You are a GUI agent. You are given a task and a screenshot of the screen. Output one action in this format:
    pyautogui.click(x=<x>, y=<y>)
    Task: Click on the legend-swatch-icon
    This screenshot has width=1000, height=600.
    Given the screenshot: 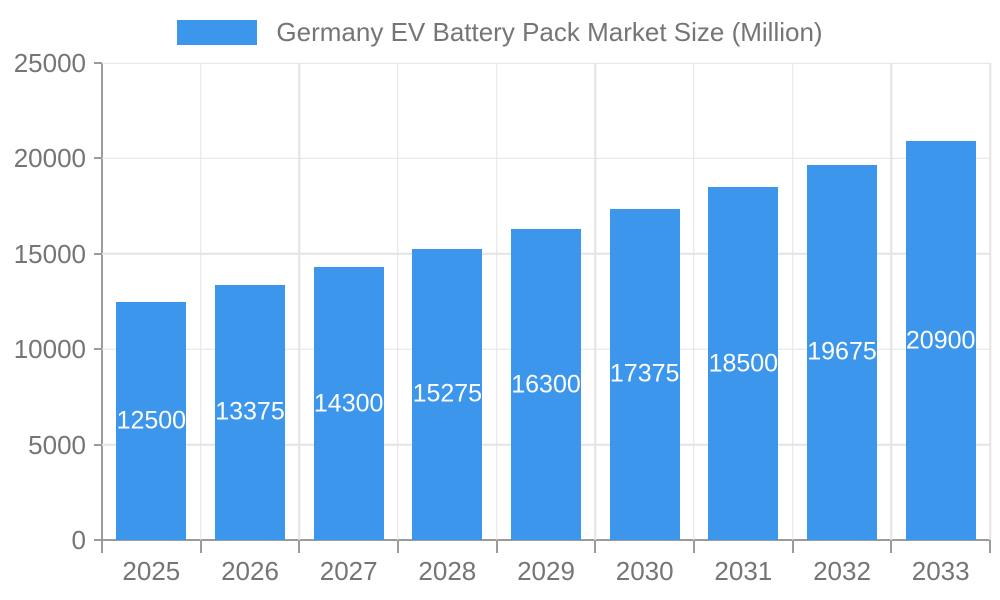 What is the action you would take?
    pyautogui.click(x=217, y=32)
    